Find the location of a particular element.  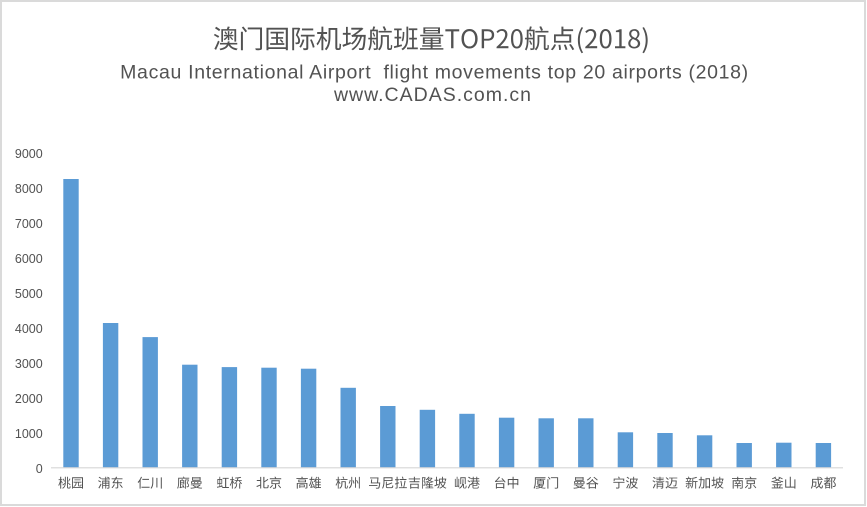

svg-text: 5000 is located at coordinates (29, 294).